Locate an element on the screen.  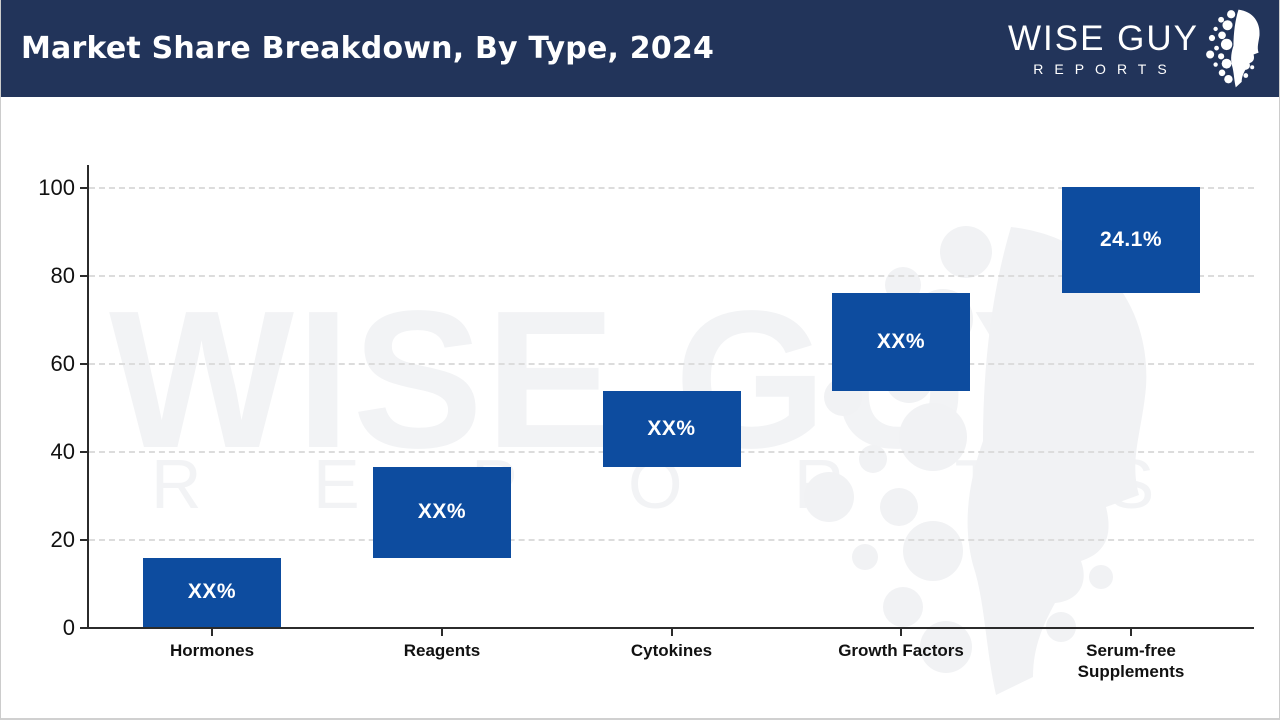
gridline-y80 is located at coordinates (671, 276).